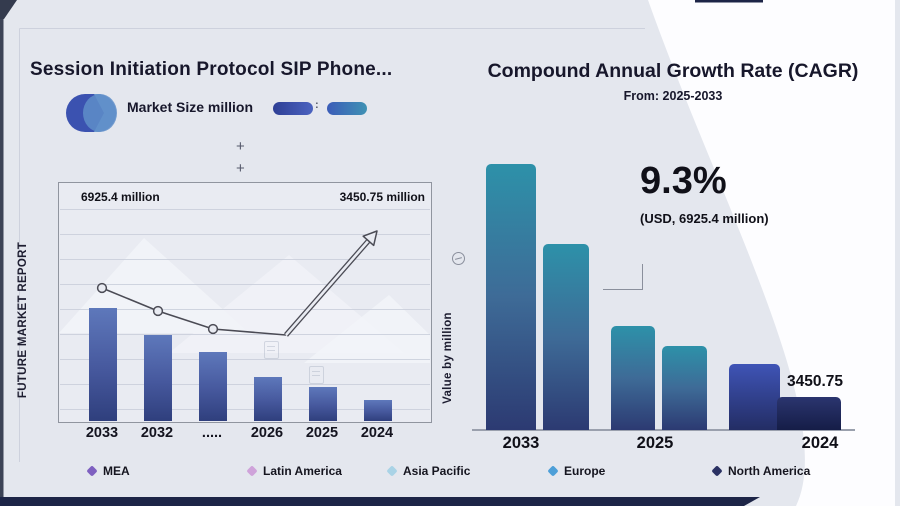  Describe the element at coordinates (347, 108) in the screenshot. I see `gradient-pill-right` at that location.